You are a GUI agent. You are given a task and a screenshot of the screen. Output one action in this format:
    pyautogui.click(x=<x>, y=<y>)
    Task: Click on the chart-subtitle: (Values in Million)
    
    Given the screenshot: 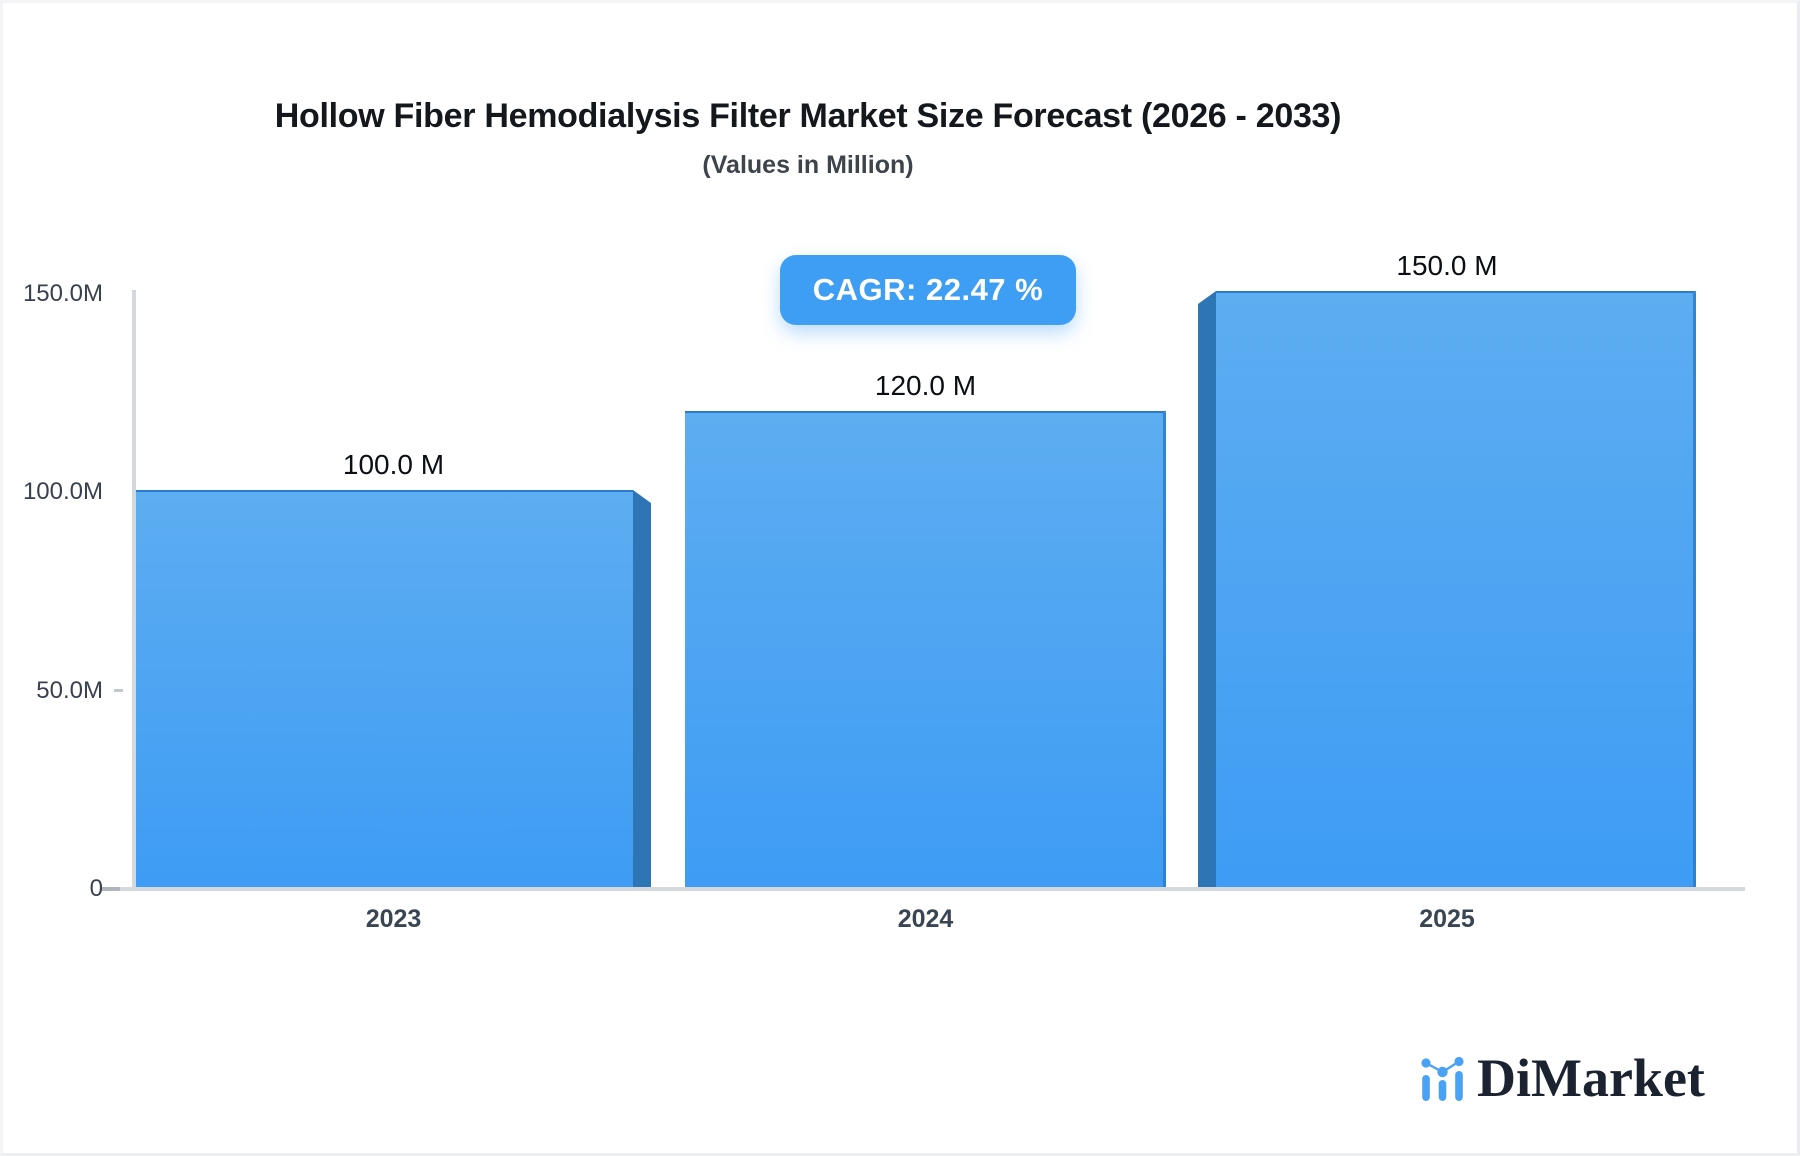 What is the action you would take?
    pyautogui.click(x=808, y=165)
    